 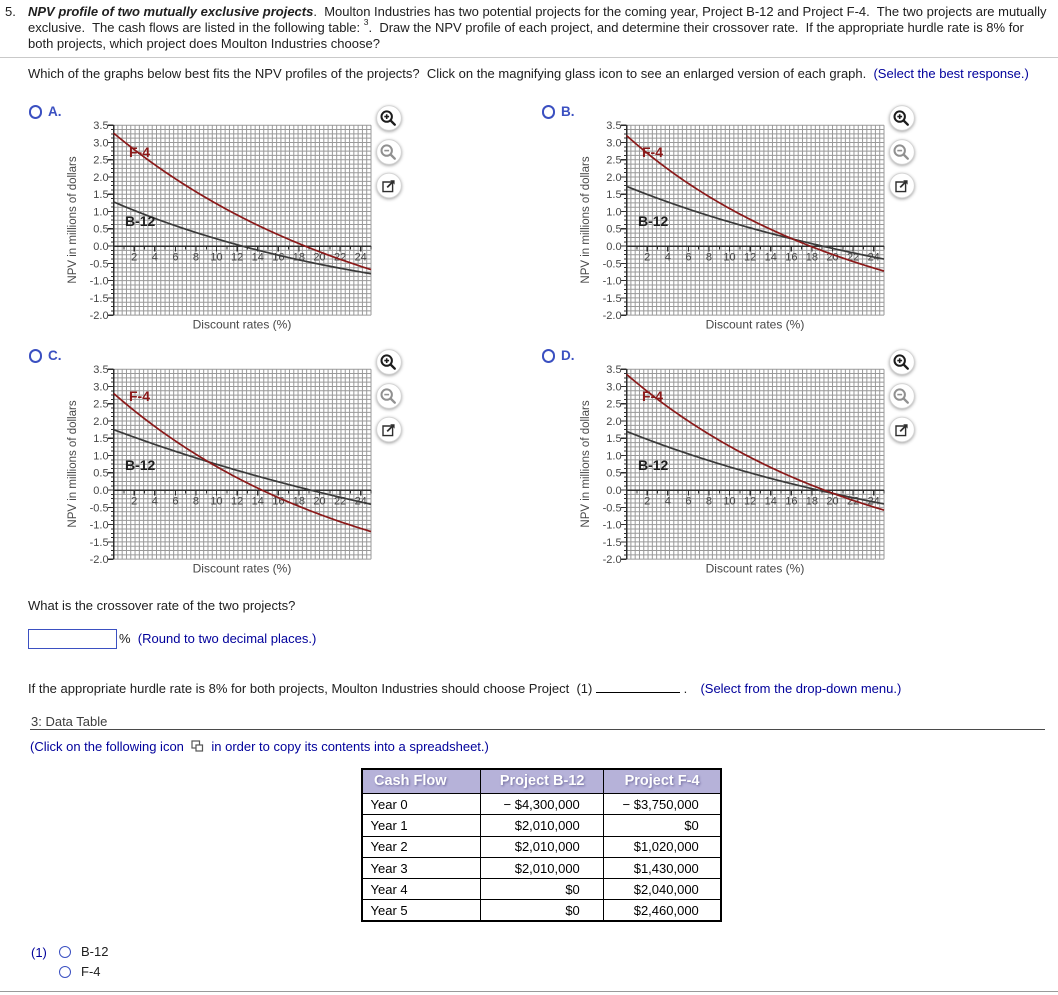 What do you see at coordinates (361, 257) in the screenshot?
I see `svg-text: 24` at bounding box center [361, 257].